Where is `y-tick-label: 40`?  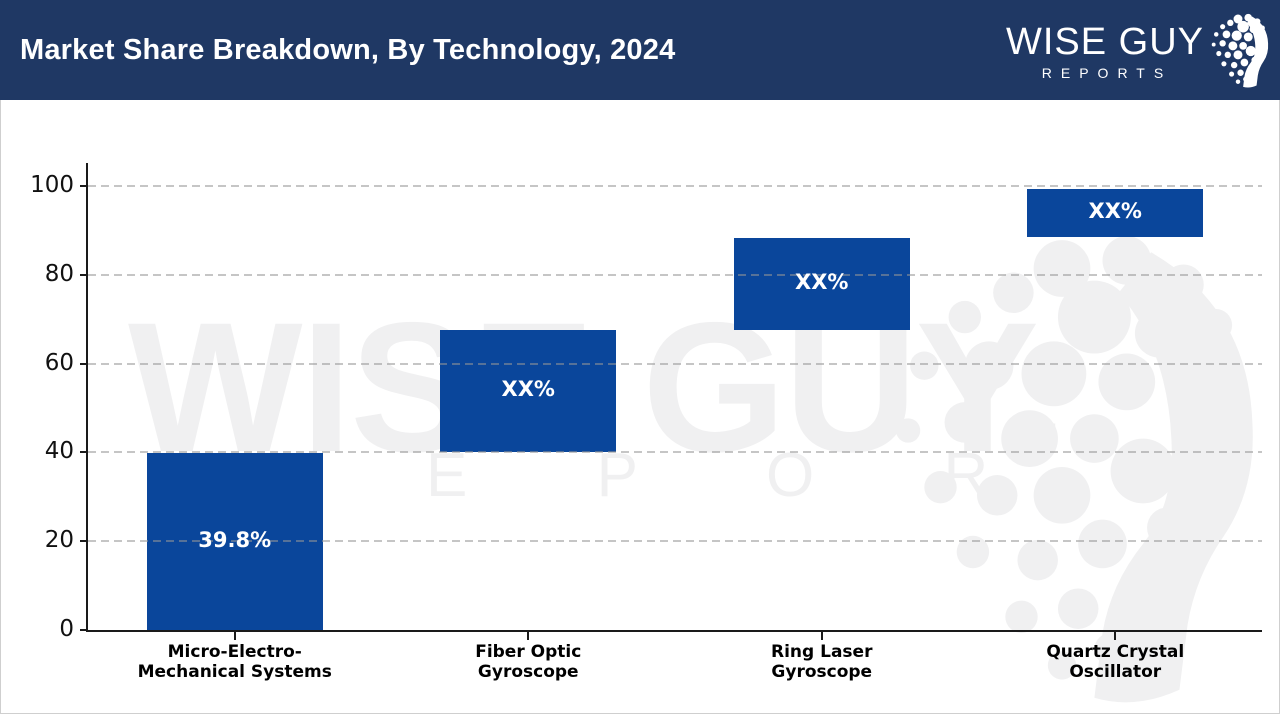 y-tick-label: 40 is located at coordinates (59, 451).